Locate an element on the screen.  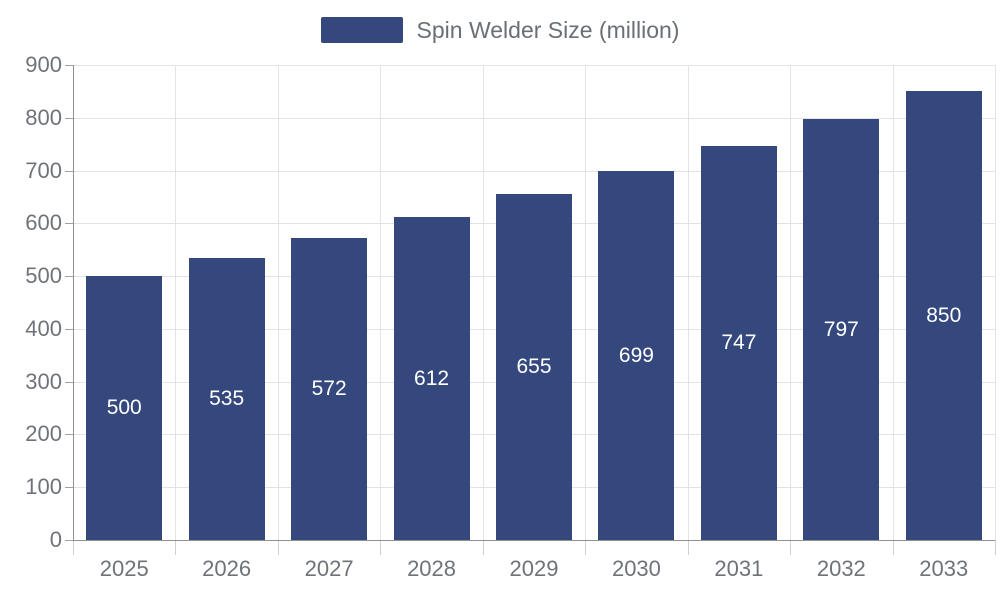
x-axis-line is located at coordinates (533, 540).